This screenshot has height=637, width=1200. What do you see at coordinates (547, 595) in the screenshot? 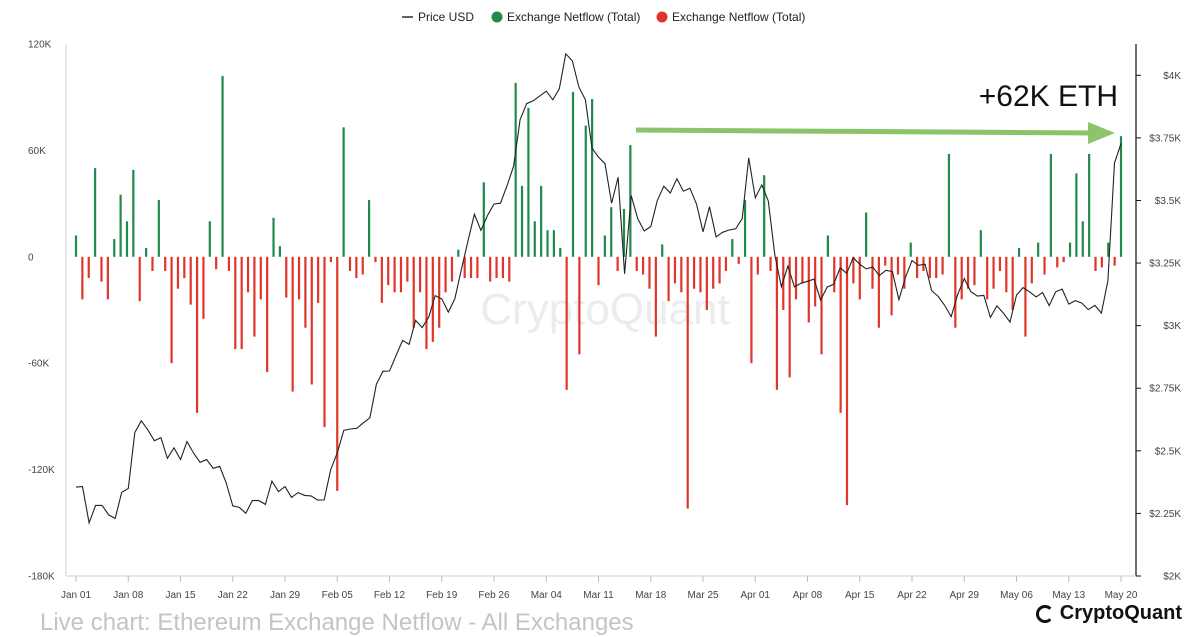
I see `x-tick-label: Mar 04` at bounding box center [547, 595].